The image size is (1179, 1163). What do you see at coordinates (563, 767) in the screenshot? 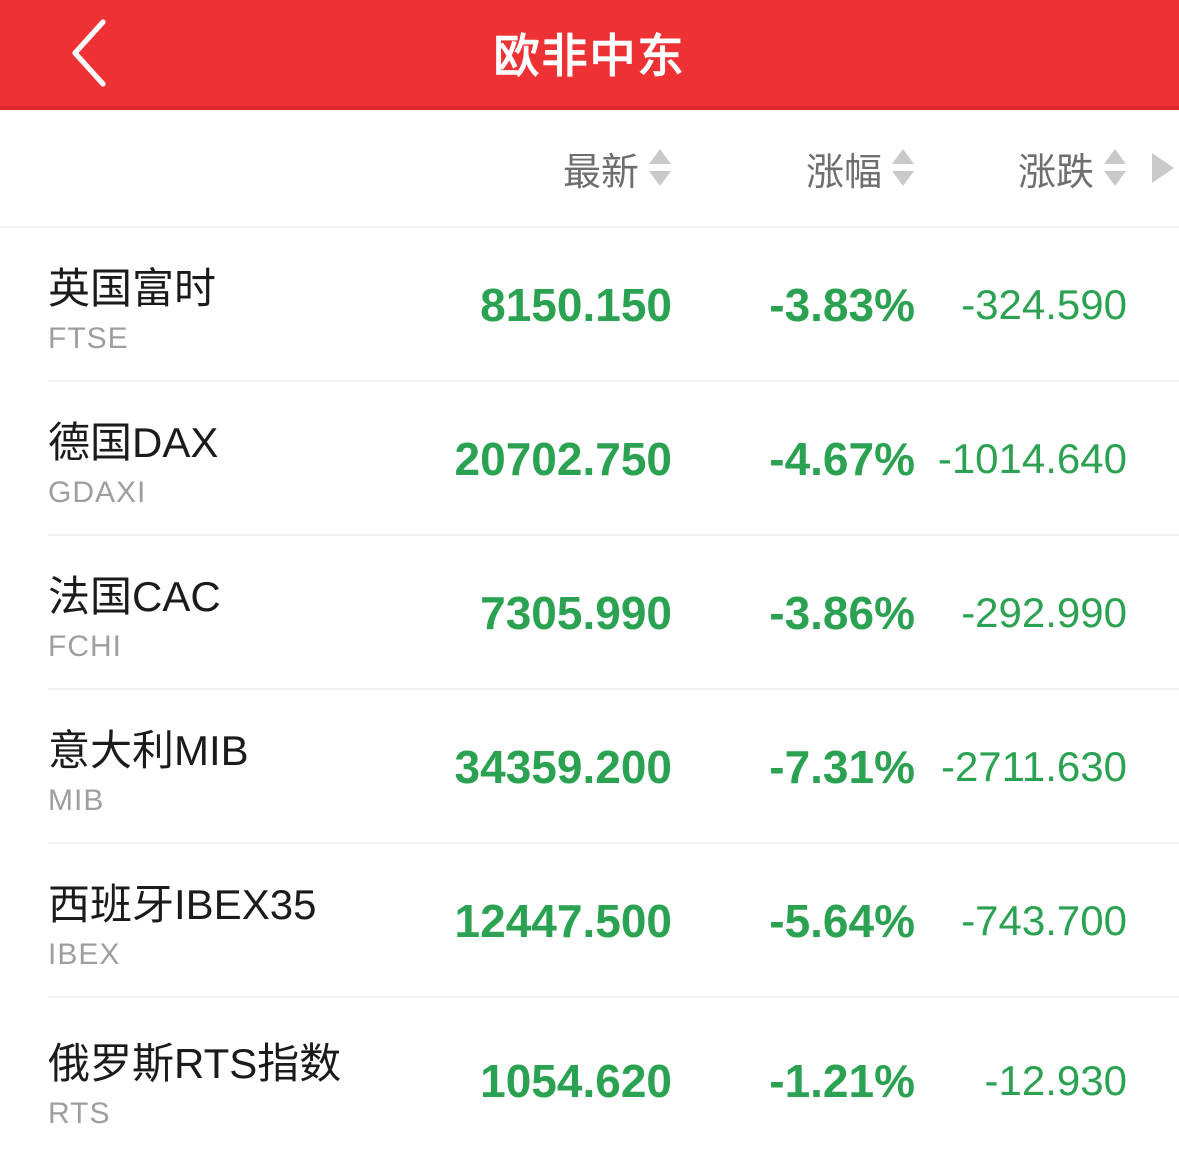
I see `latest-value: 34359.200` at bounding box center [563, 767].